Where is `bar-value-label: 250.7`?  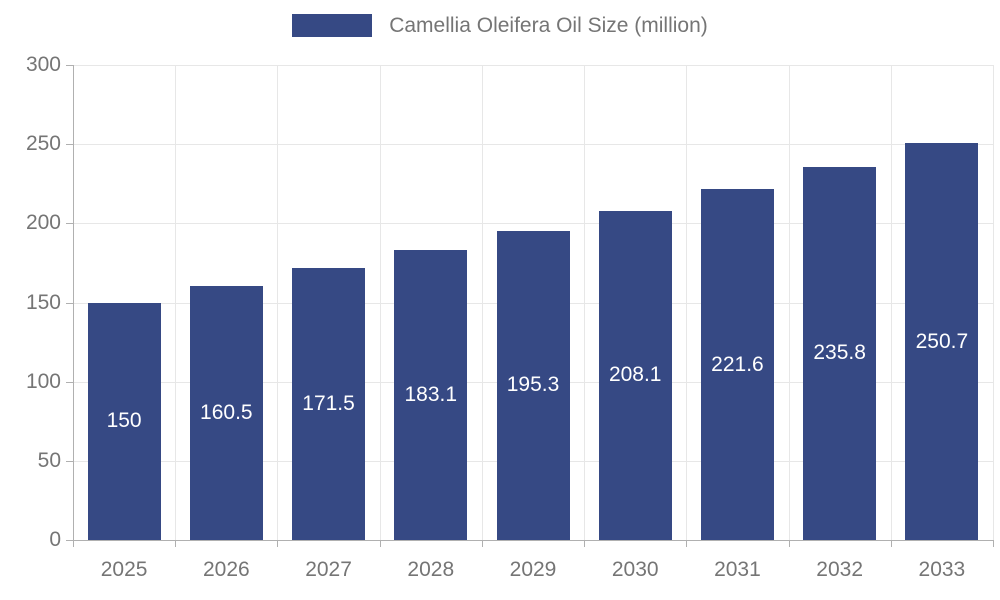
bar-value-label: 250.7 is located at coordinates (942, 341).